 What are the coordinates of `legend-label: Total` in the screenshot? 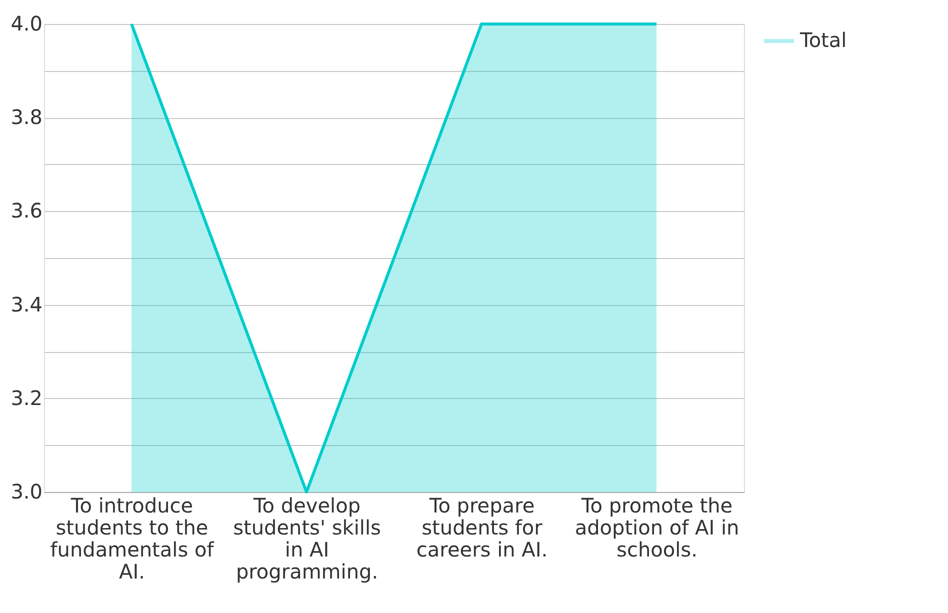 It's located at (823, 40).